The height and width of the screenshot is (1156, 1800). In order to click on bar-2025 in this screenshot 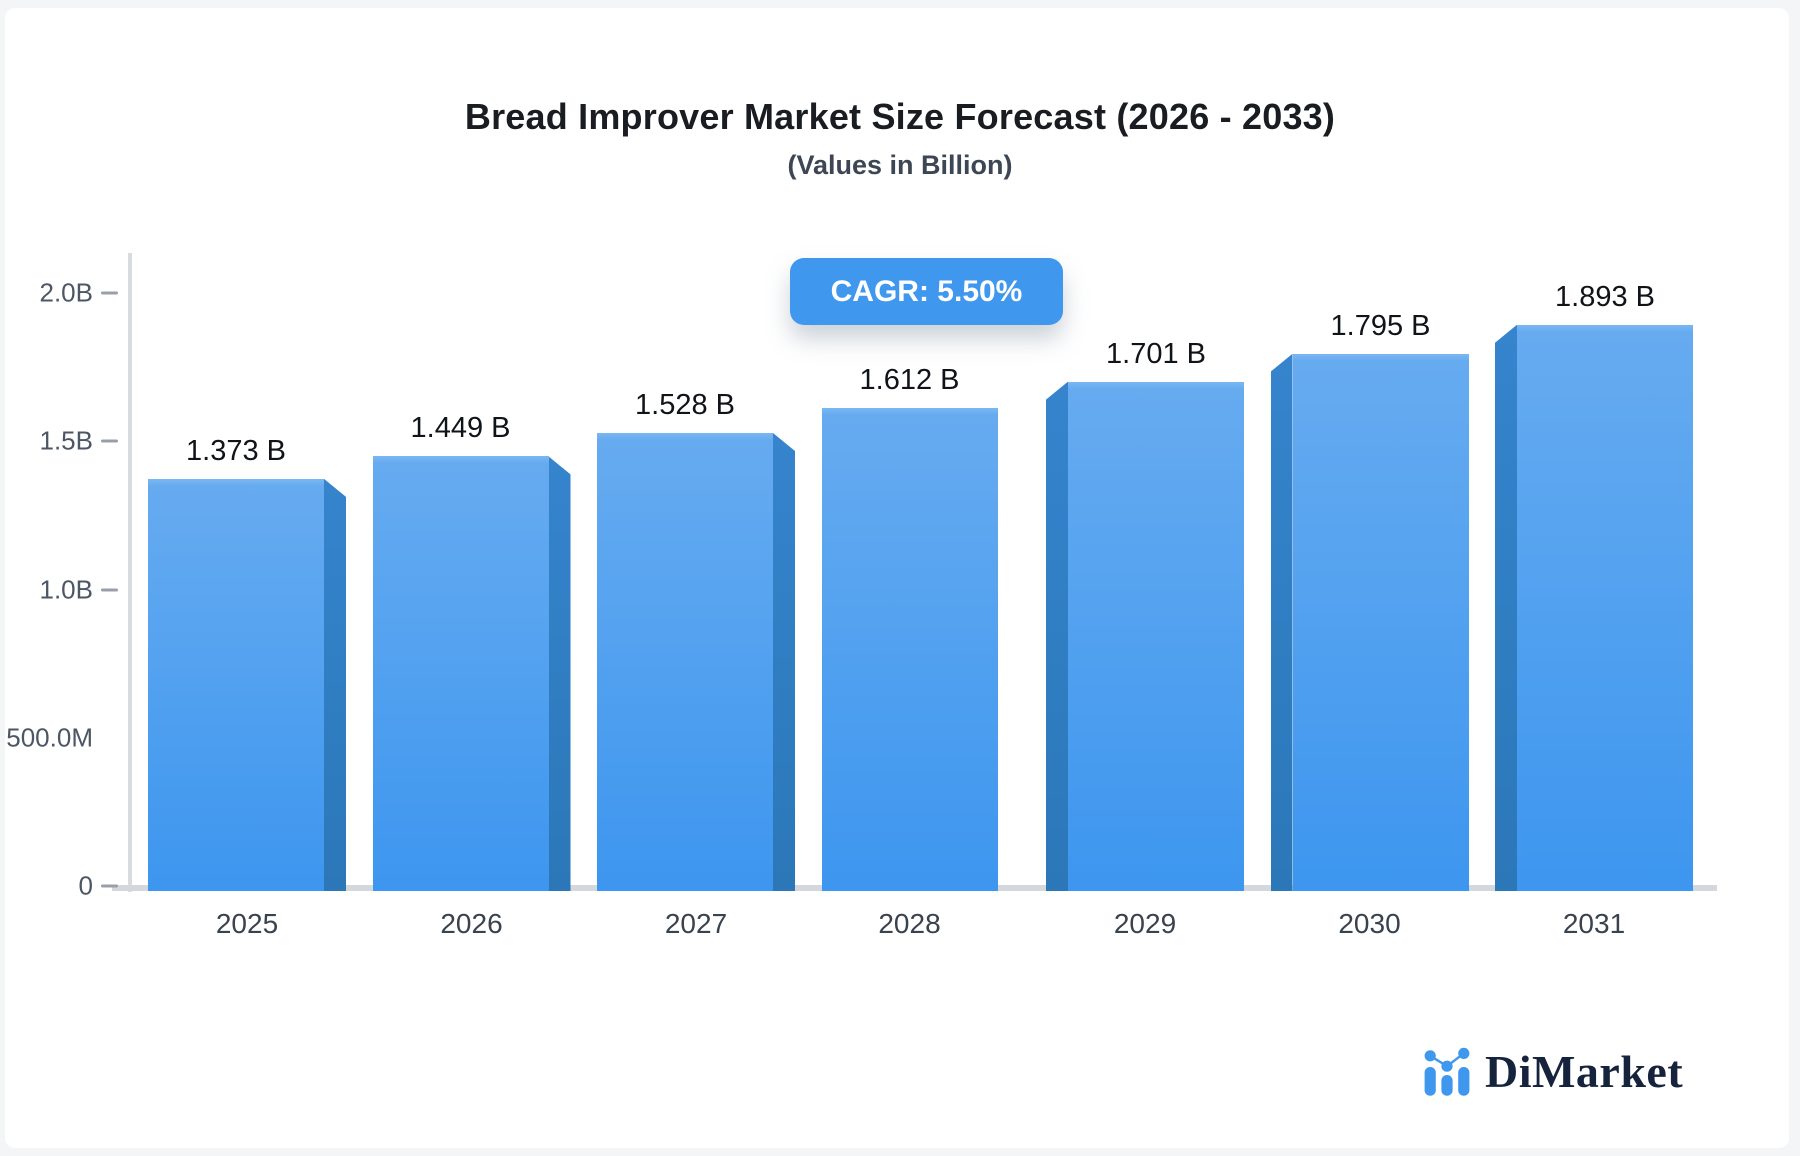, I will do `click(236, 684)`.